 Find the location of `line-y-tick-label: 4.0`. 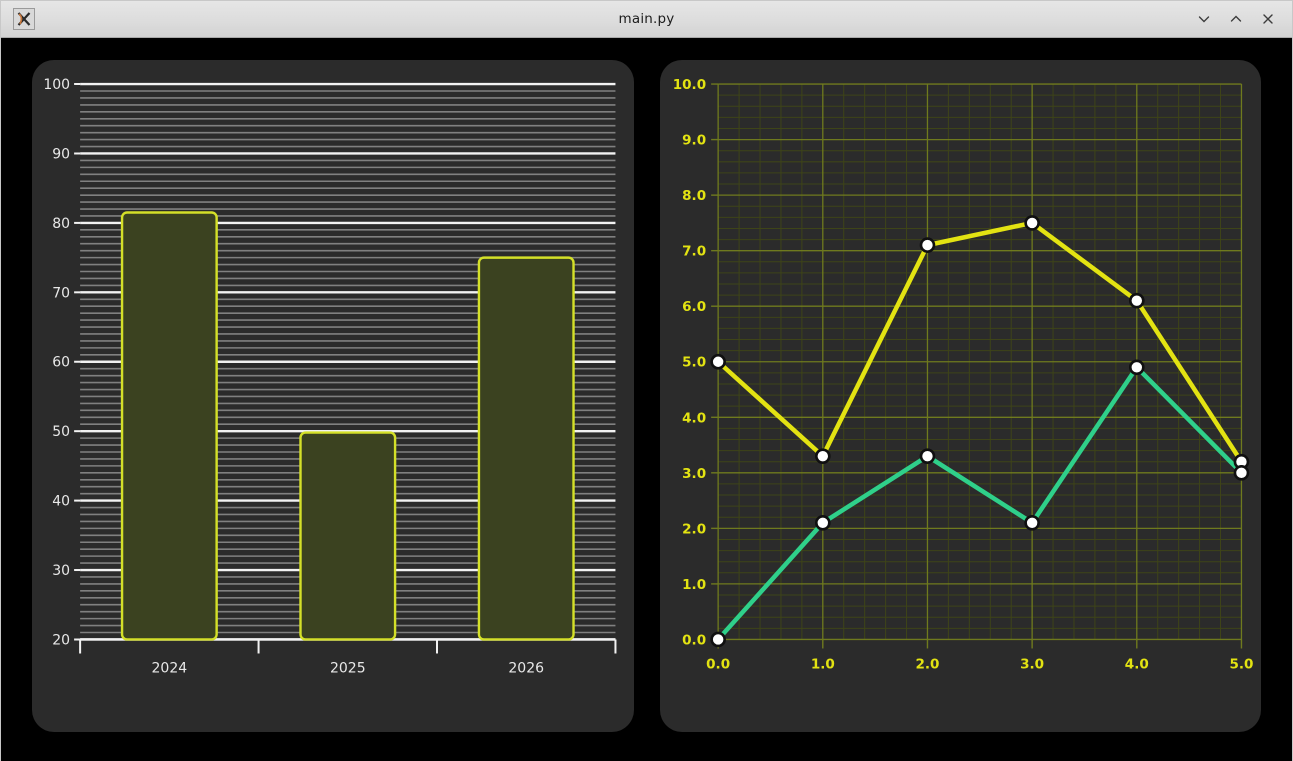

line-y-tick-label: 4.0 is located at coordinates (694, 418).